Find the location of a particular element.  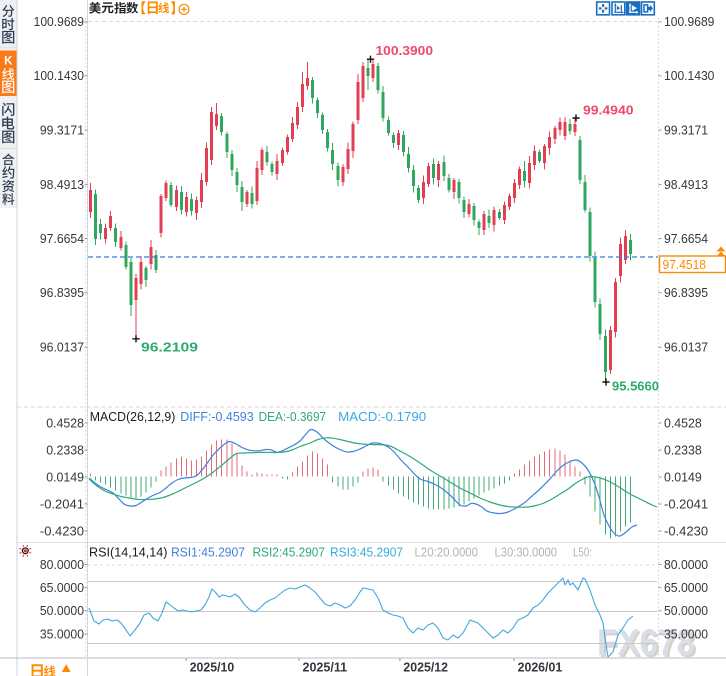

svg-text: 2025/11 is located at coordinates (325, 667).